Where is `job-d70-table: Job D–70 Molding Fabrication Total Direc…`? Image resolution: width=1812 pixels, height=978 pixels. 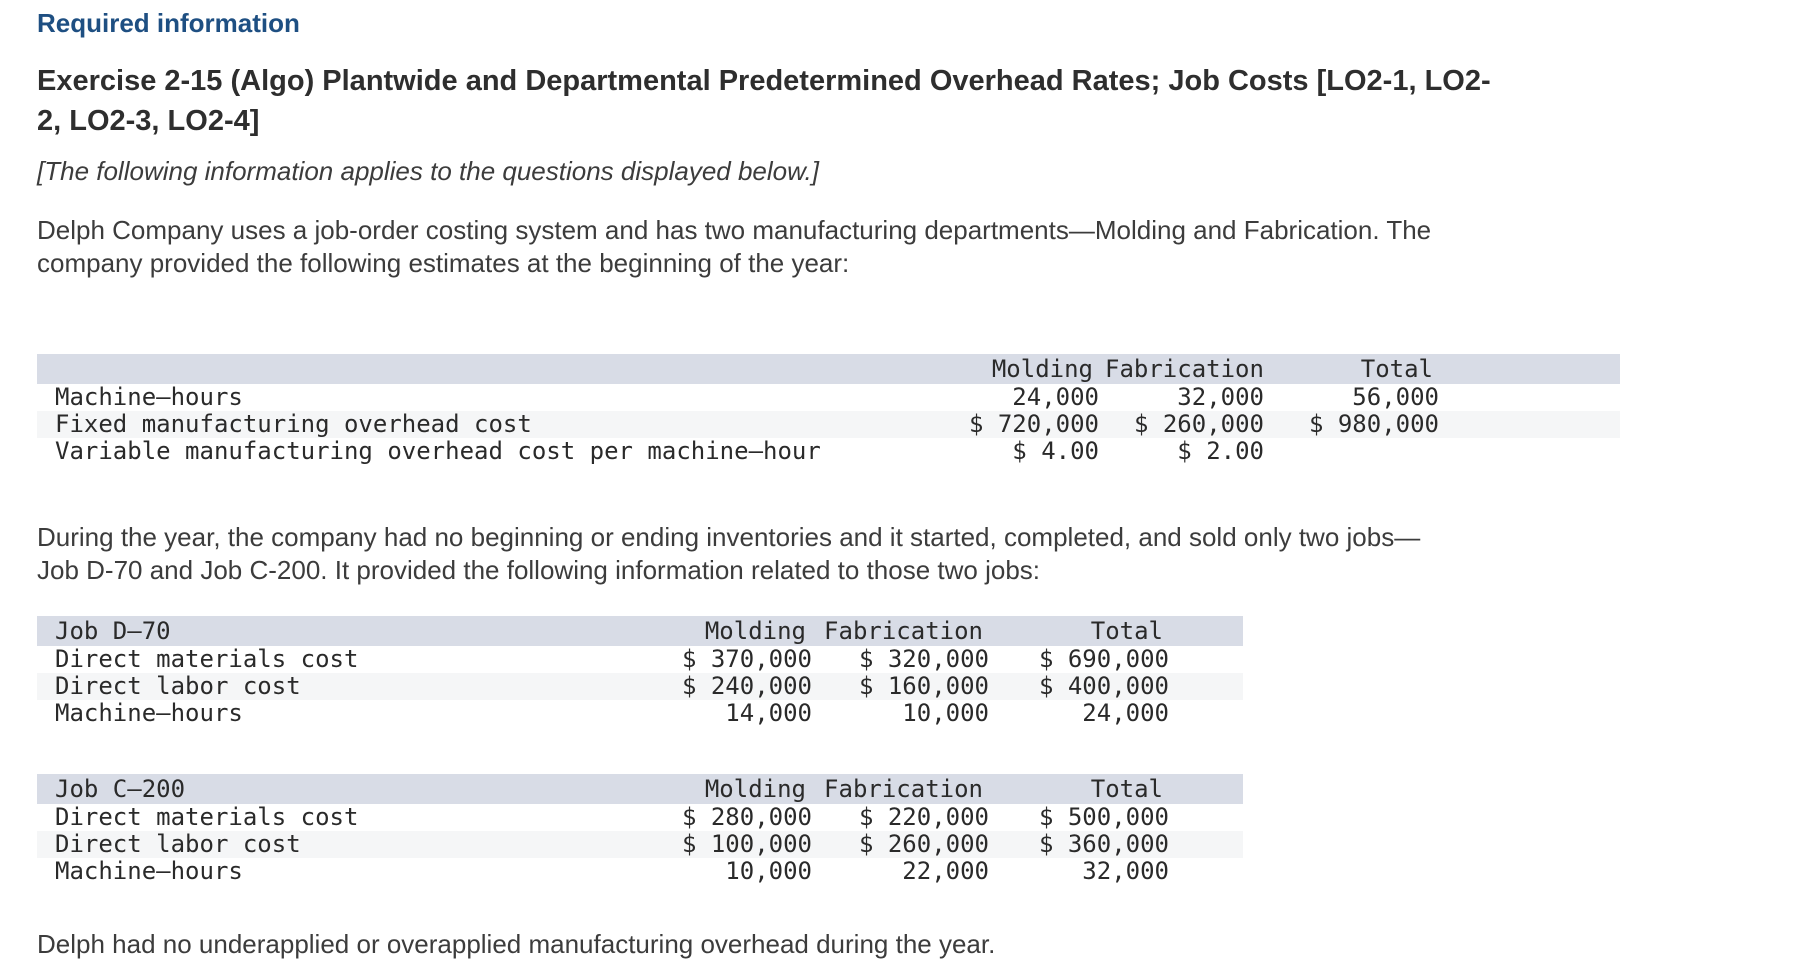
job-d70-table: Job D–70 Molding Fabrication Total Direc… is located at coordinates (640, 671).